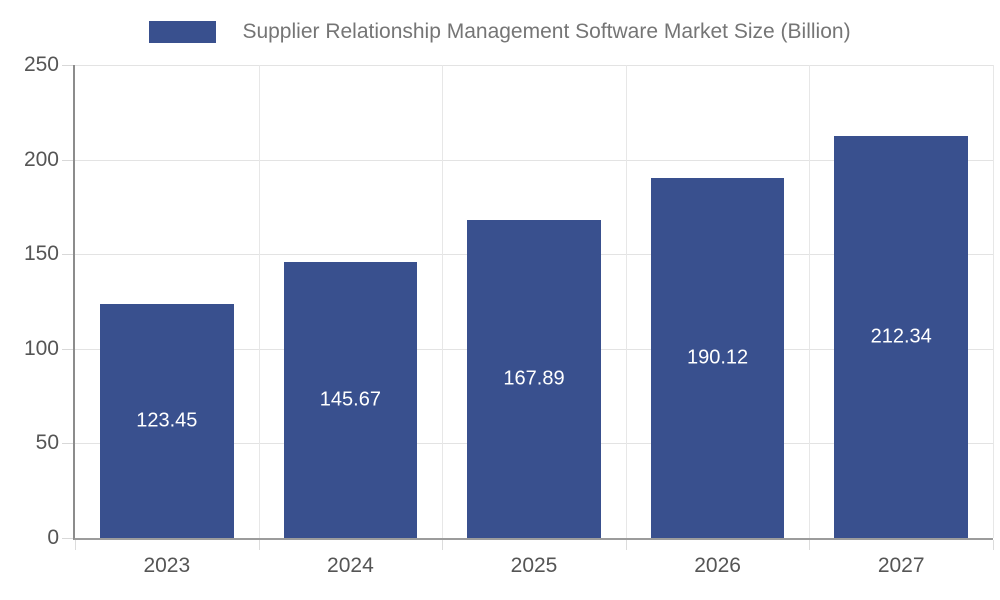 The width and height of the screenshot is (1000, 600). I want to click on bar: 212.34, so click(901, 337).